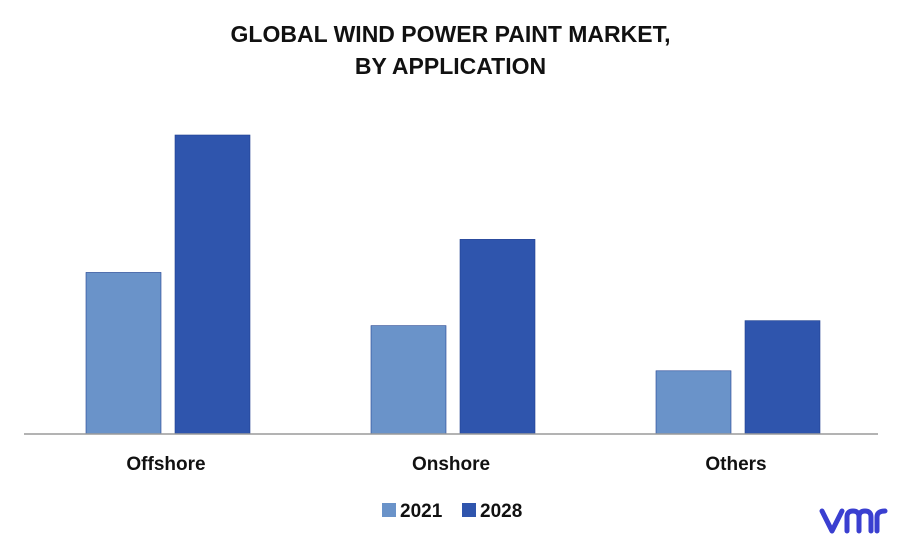 Image resolution: width=901 pixels, height=545 pixels. I want to click on bar-offshore-2021, so click(123, 353).